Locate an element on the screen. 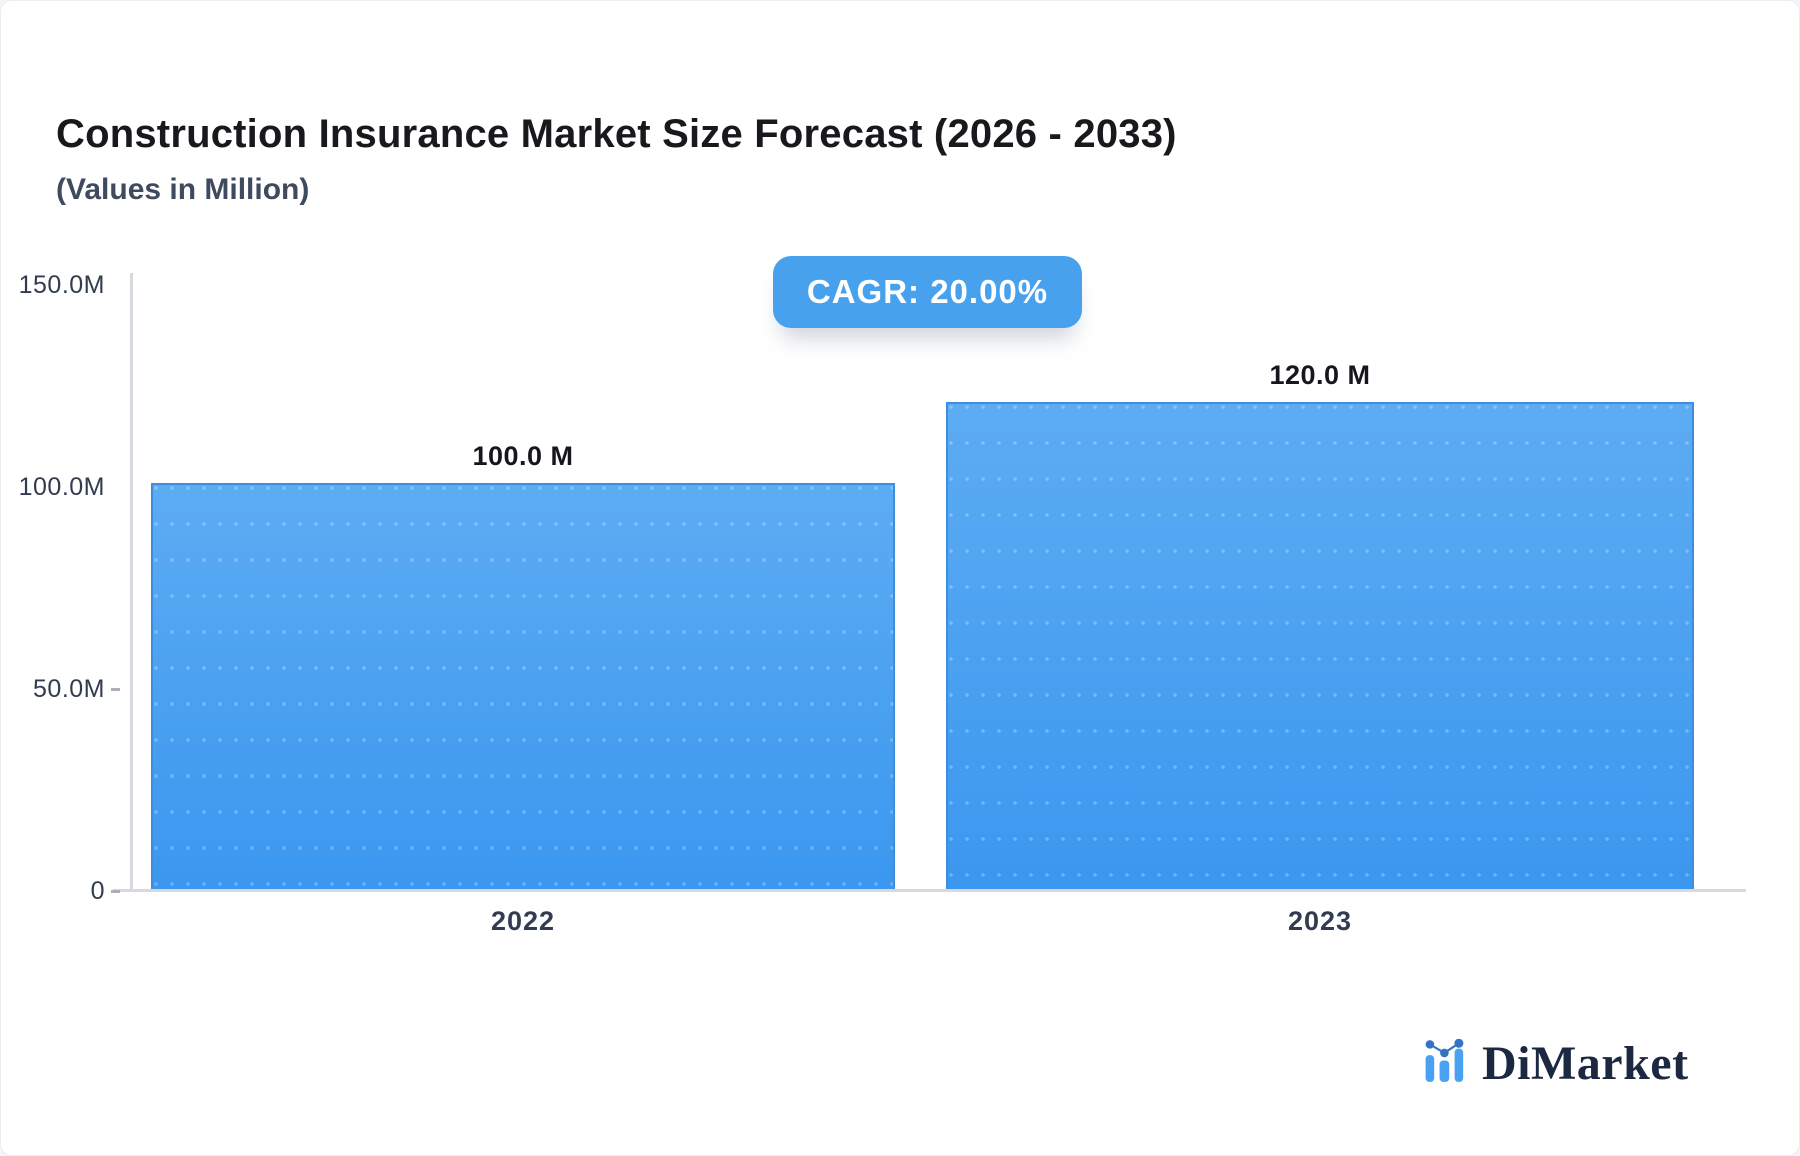  y-axis-line is located at coordinates (131, 582).